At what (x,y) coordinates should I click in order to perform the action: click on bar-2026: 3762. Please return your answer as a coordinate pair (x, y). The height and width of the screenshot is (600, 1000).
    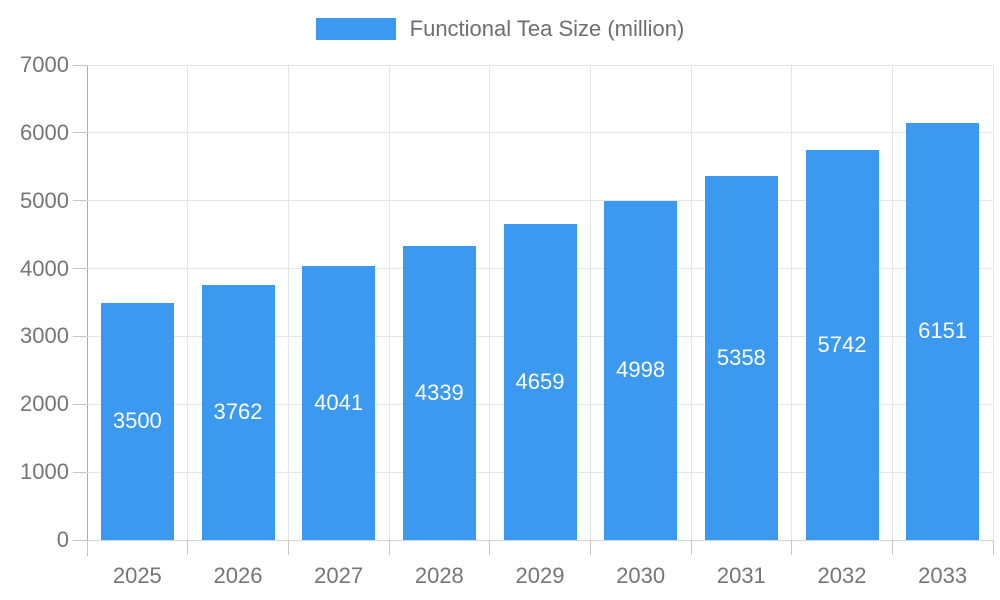
    Looking at the image, I should click on (238, 412).